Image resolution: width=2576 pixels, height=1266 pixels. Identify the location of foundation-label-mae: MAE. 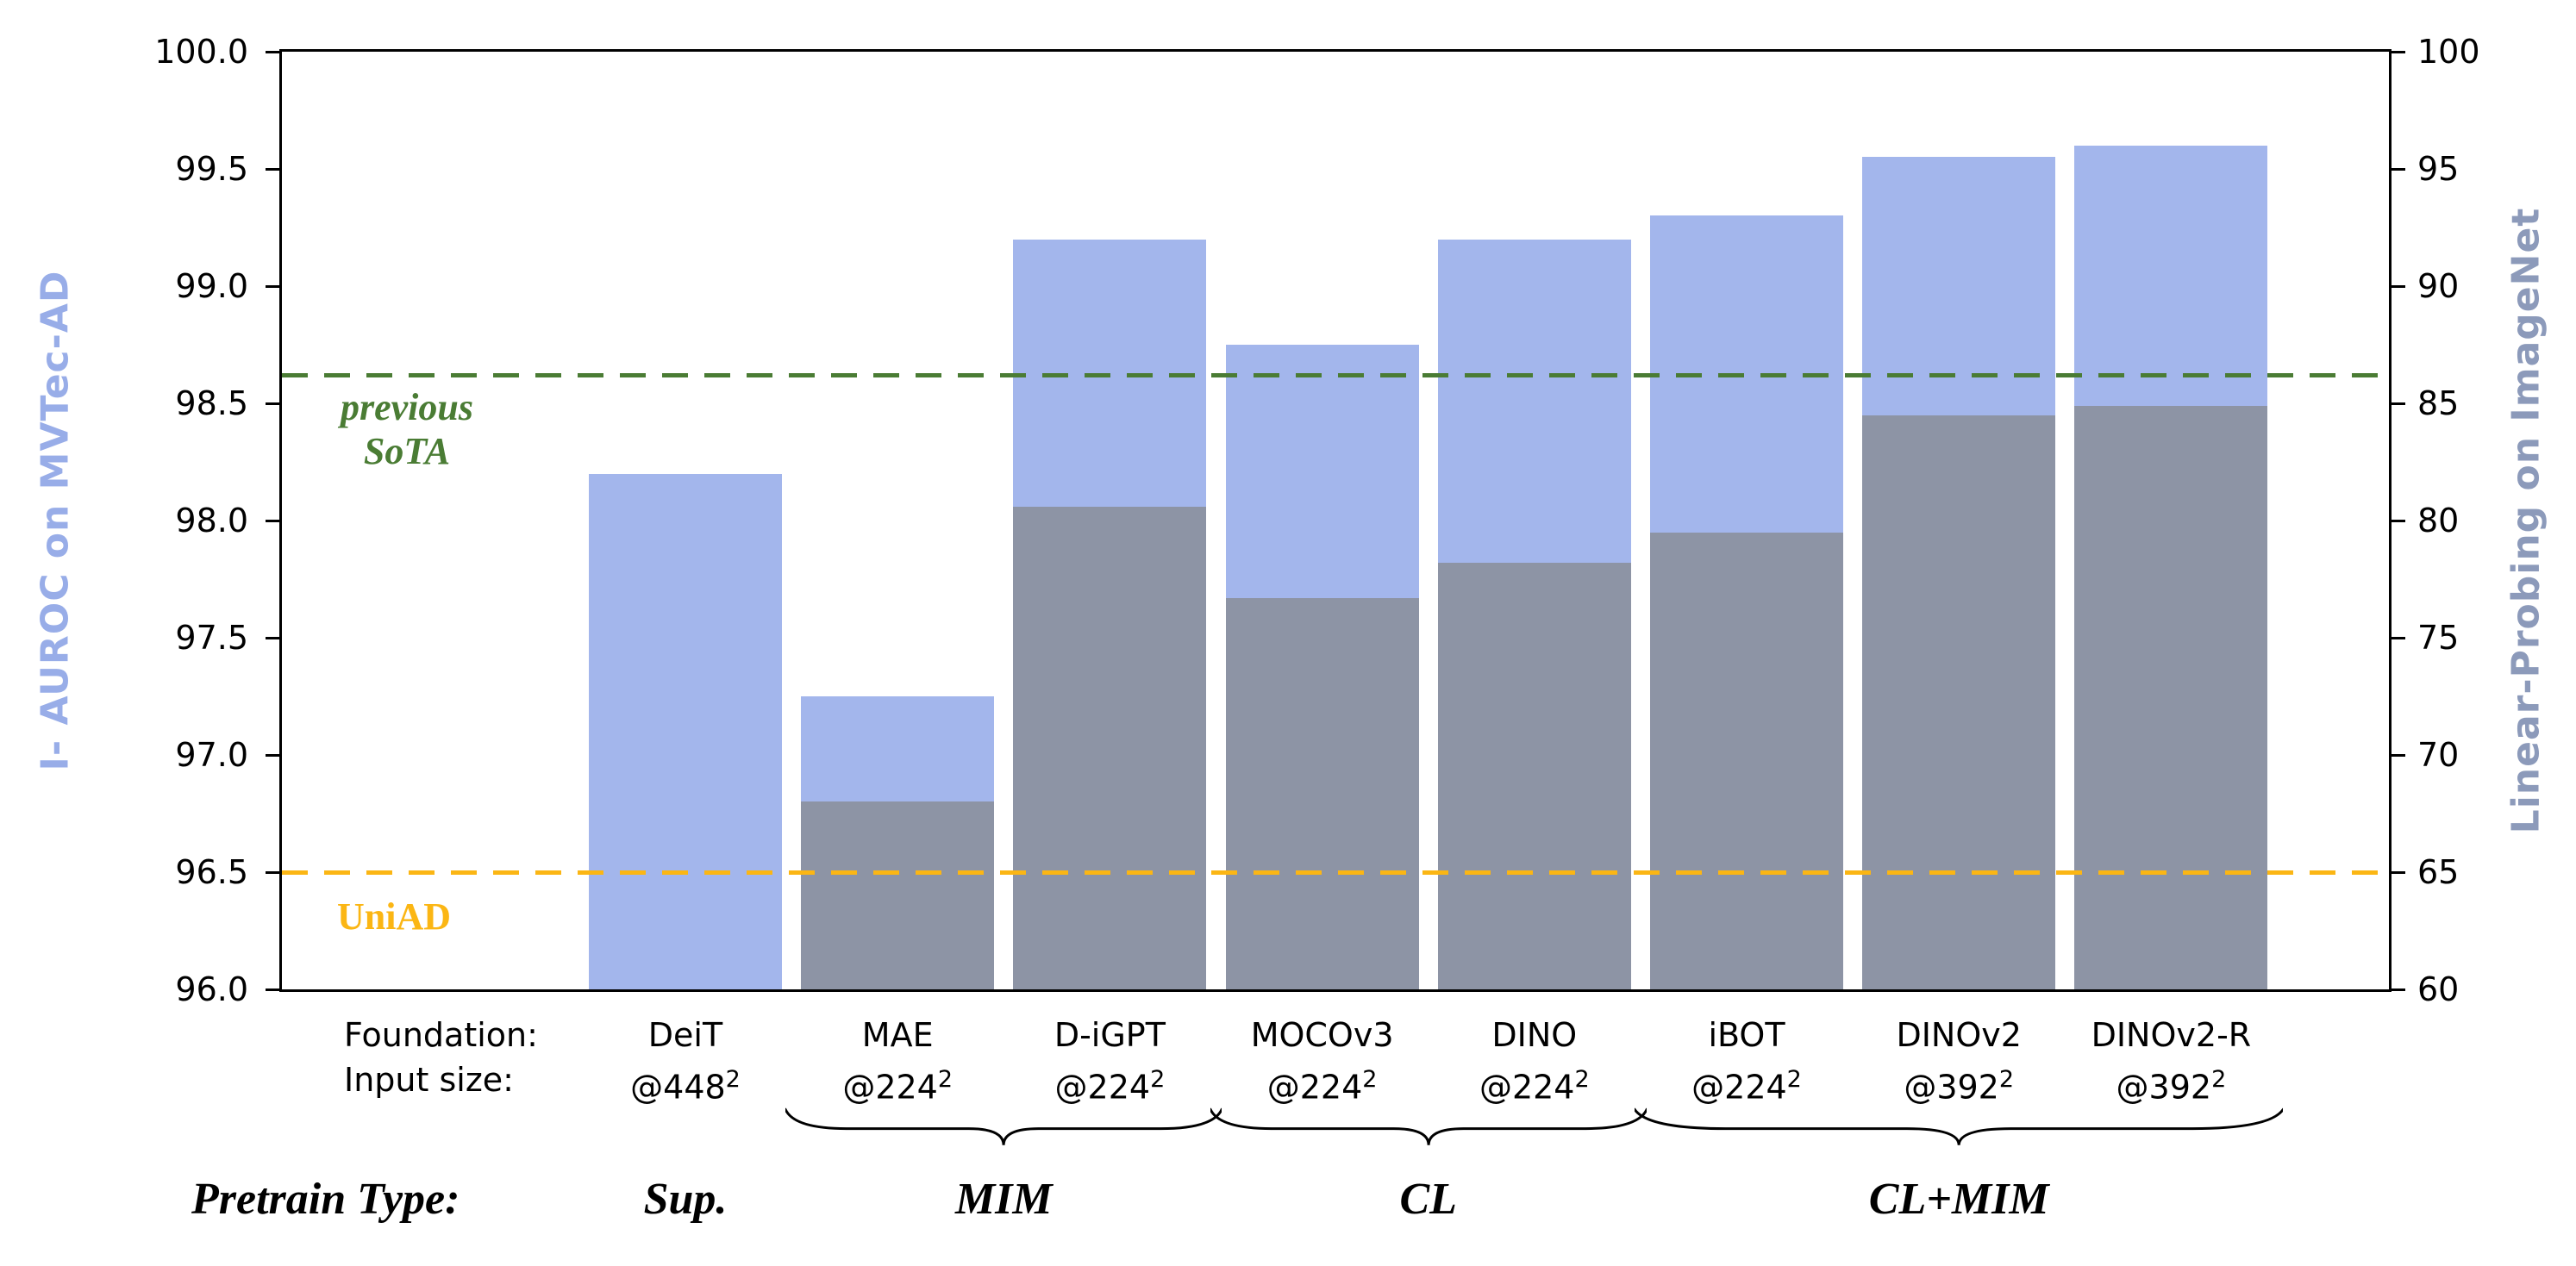
(897, 1035).